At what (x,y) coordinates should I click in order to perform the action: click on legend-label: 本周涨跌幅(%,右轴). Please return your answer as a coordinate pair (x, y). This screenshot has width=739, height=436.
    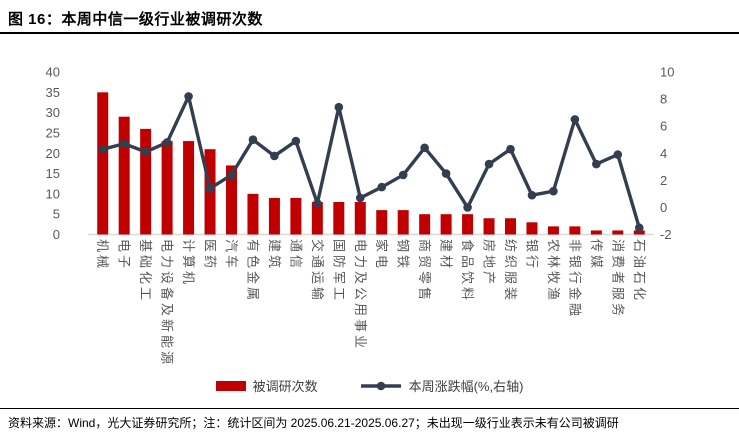
    Looking at the image, I should click on (466, 386).